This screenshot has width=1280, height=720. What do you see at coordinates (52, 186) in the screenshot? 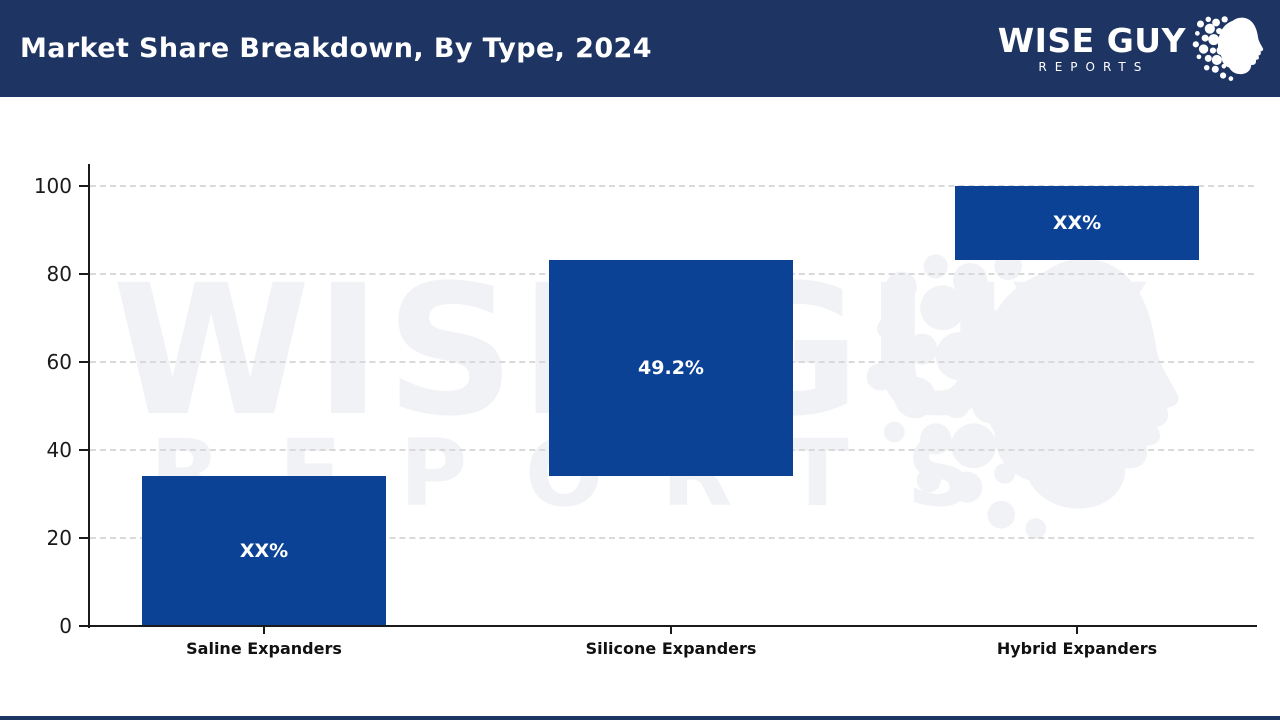
I see `y-tick-label: 100` at bounding box center [52, 186].